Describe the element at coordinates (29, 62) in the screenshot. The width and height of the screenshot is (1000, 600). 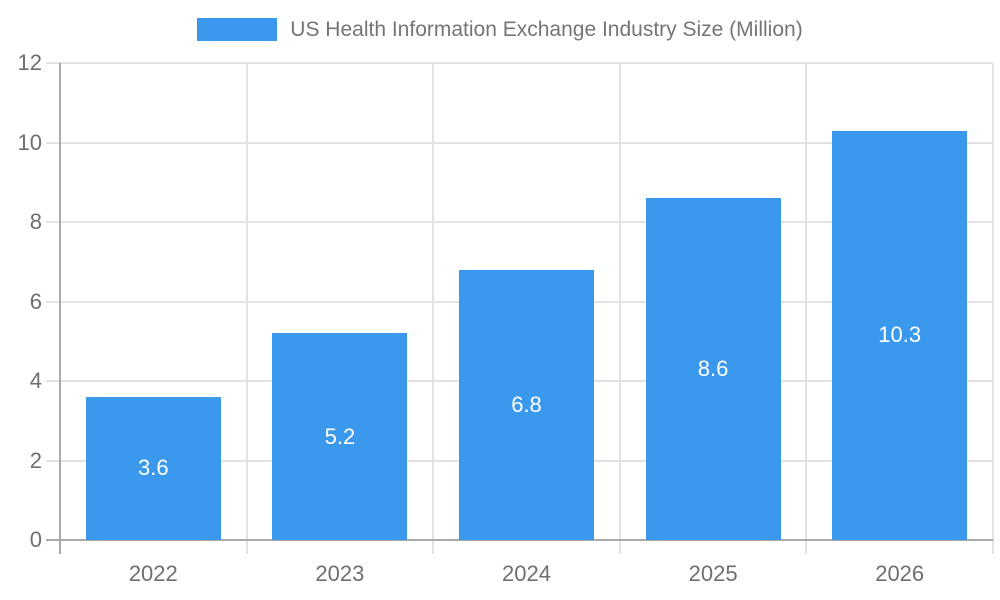
I see `y-tick-label: 12` at that location.